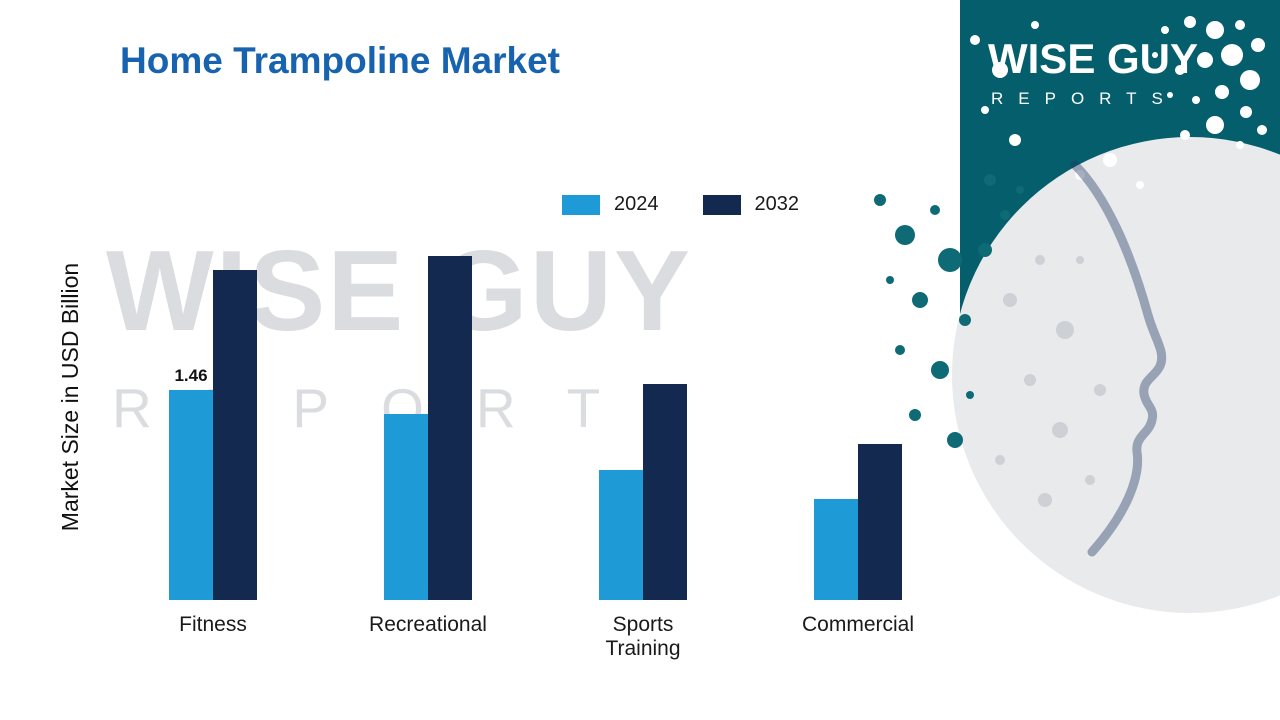  What do you see at coordinates (235, 435) in the screenshot?
I see `bar-2032-fitness` at bounding box center [235, 435].